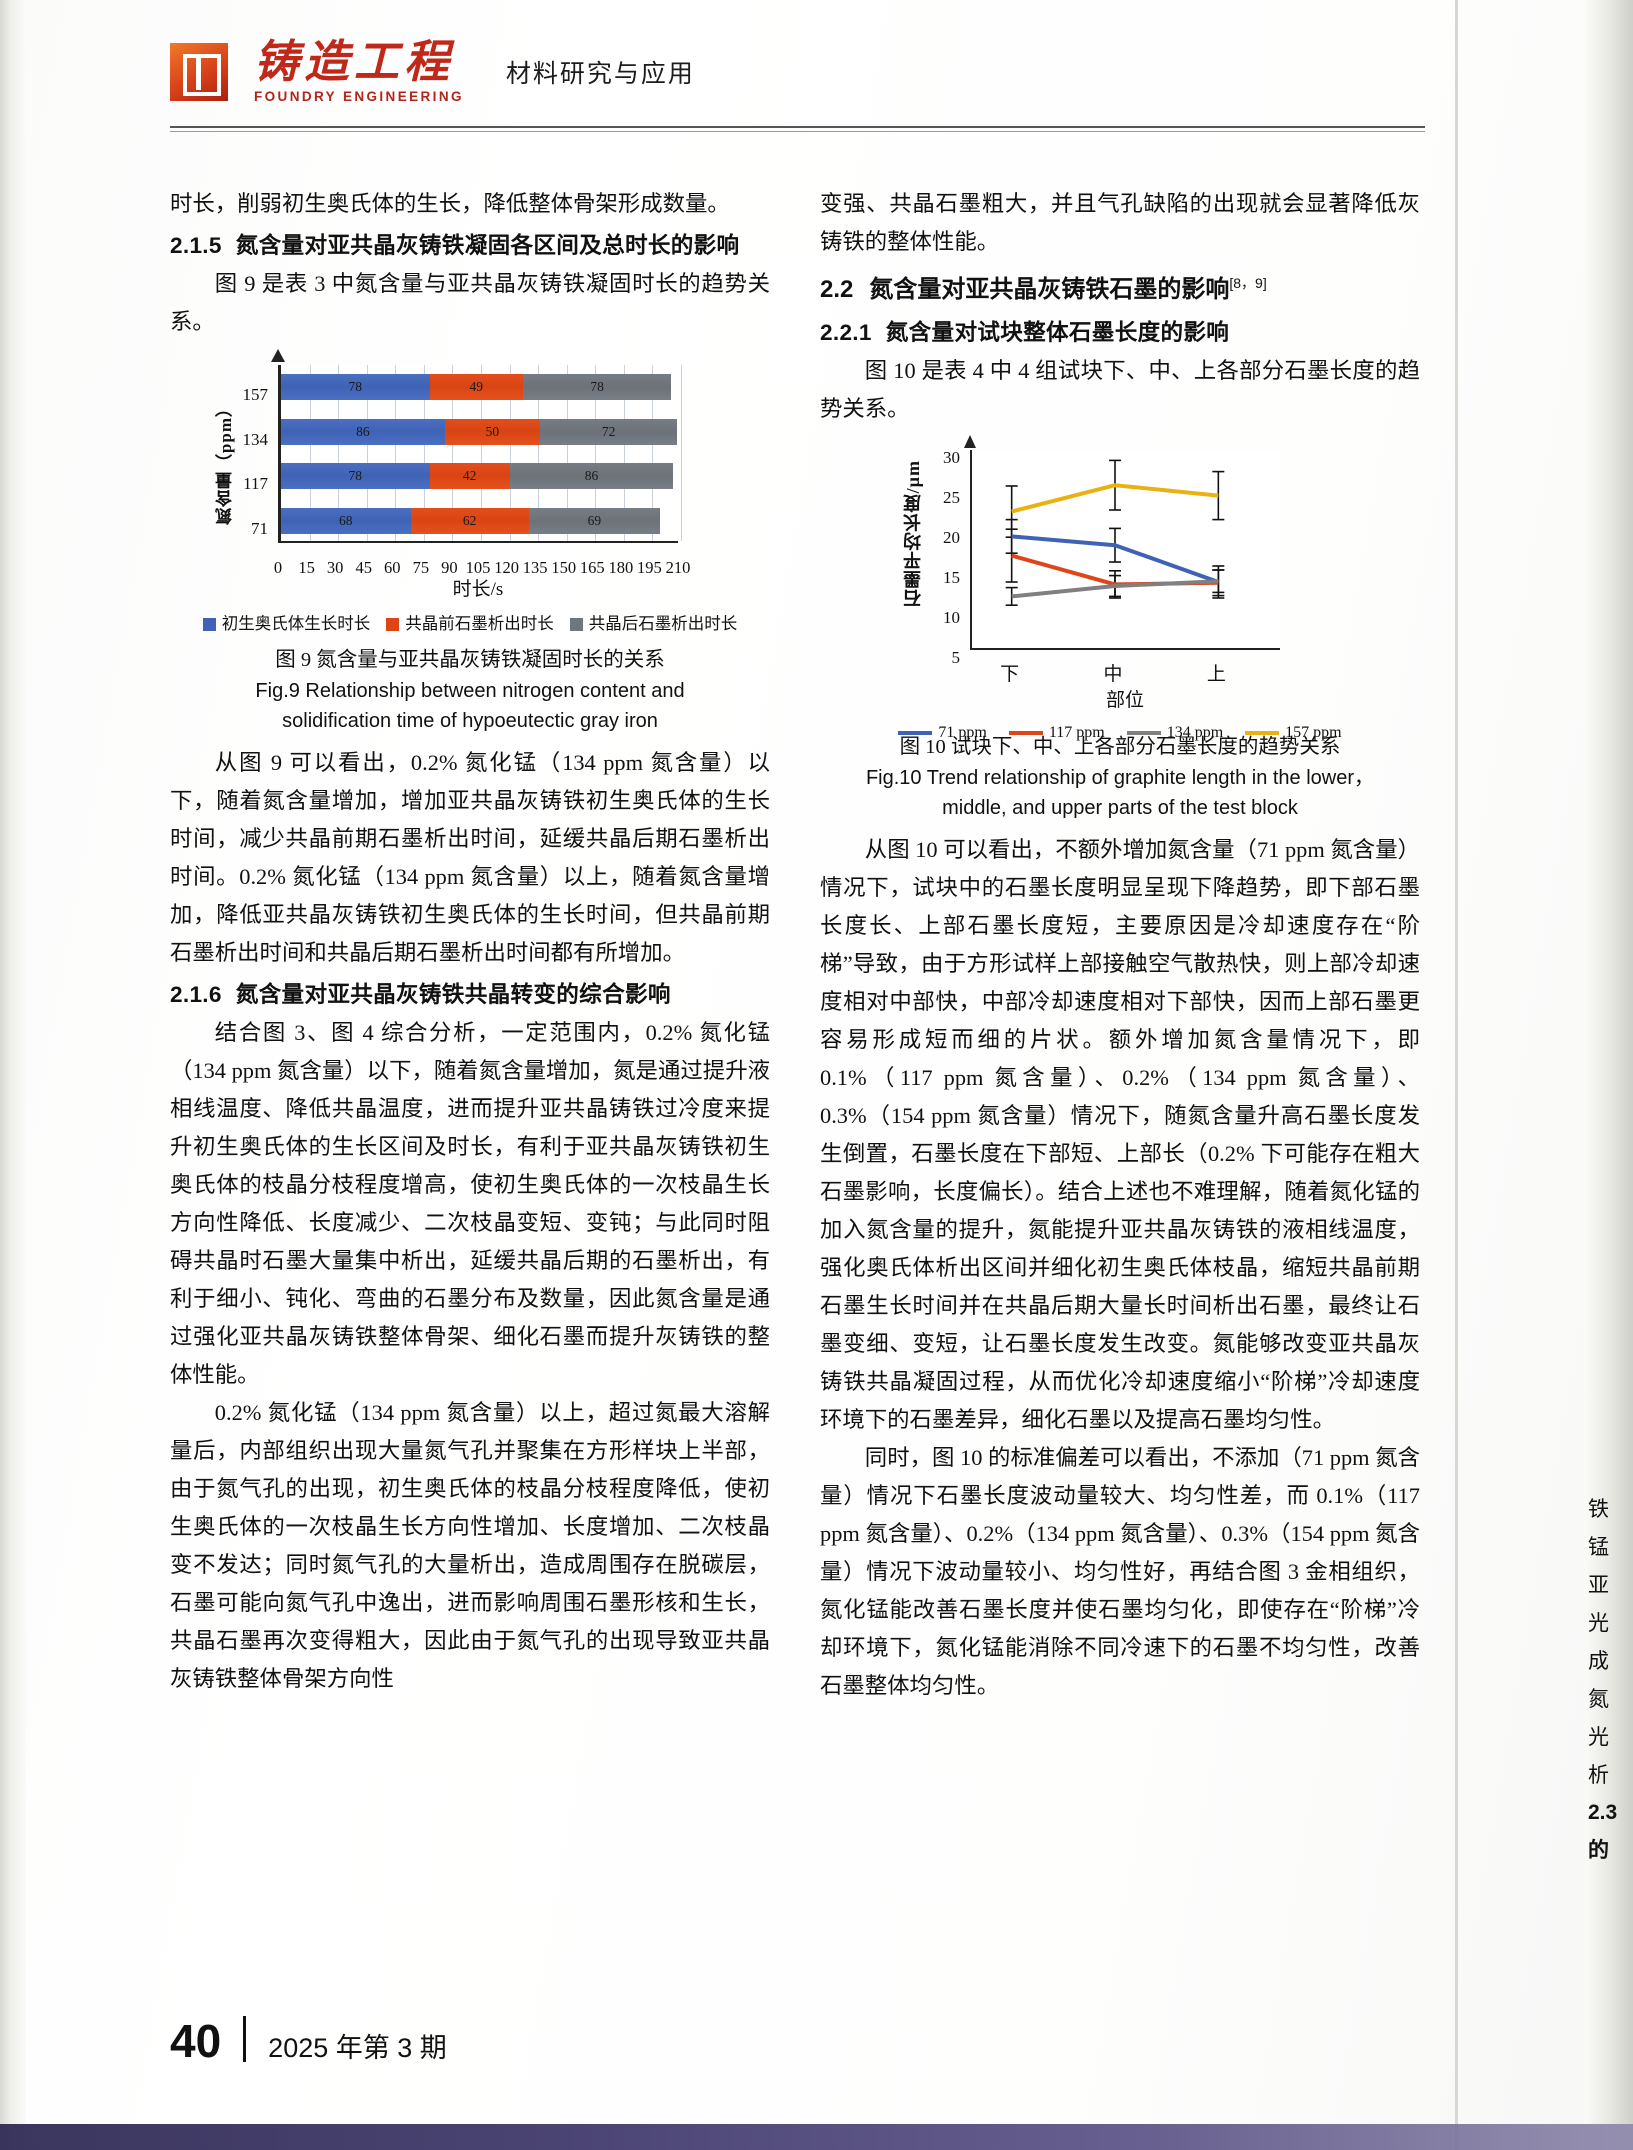  What do you see at coordinates (951, 577) in the screenshot?
I see `y-tick-label: 15` at bounding box center [951, 577].